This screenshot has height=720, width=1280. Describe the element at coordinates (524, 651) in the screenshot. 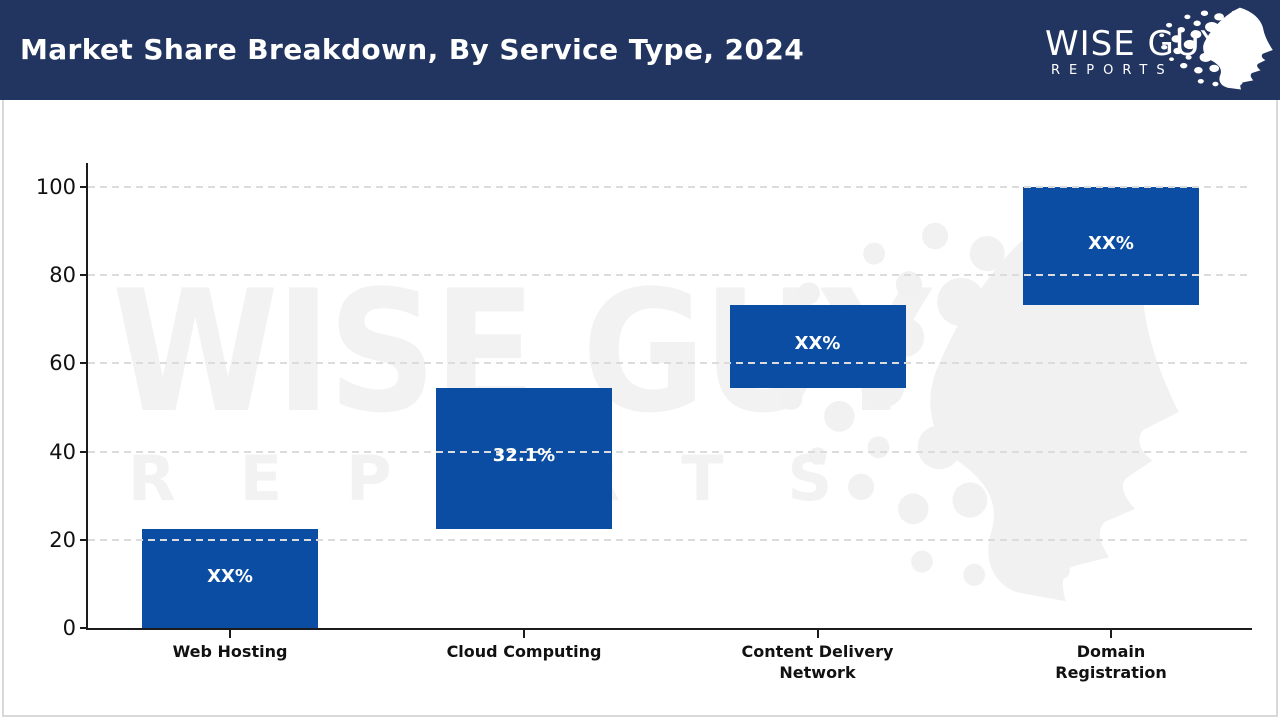

I see `x-category-label: Cloud Computing` at that location.